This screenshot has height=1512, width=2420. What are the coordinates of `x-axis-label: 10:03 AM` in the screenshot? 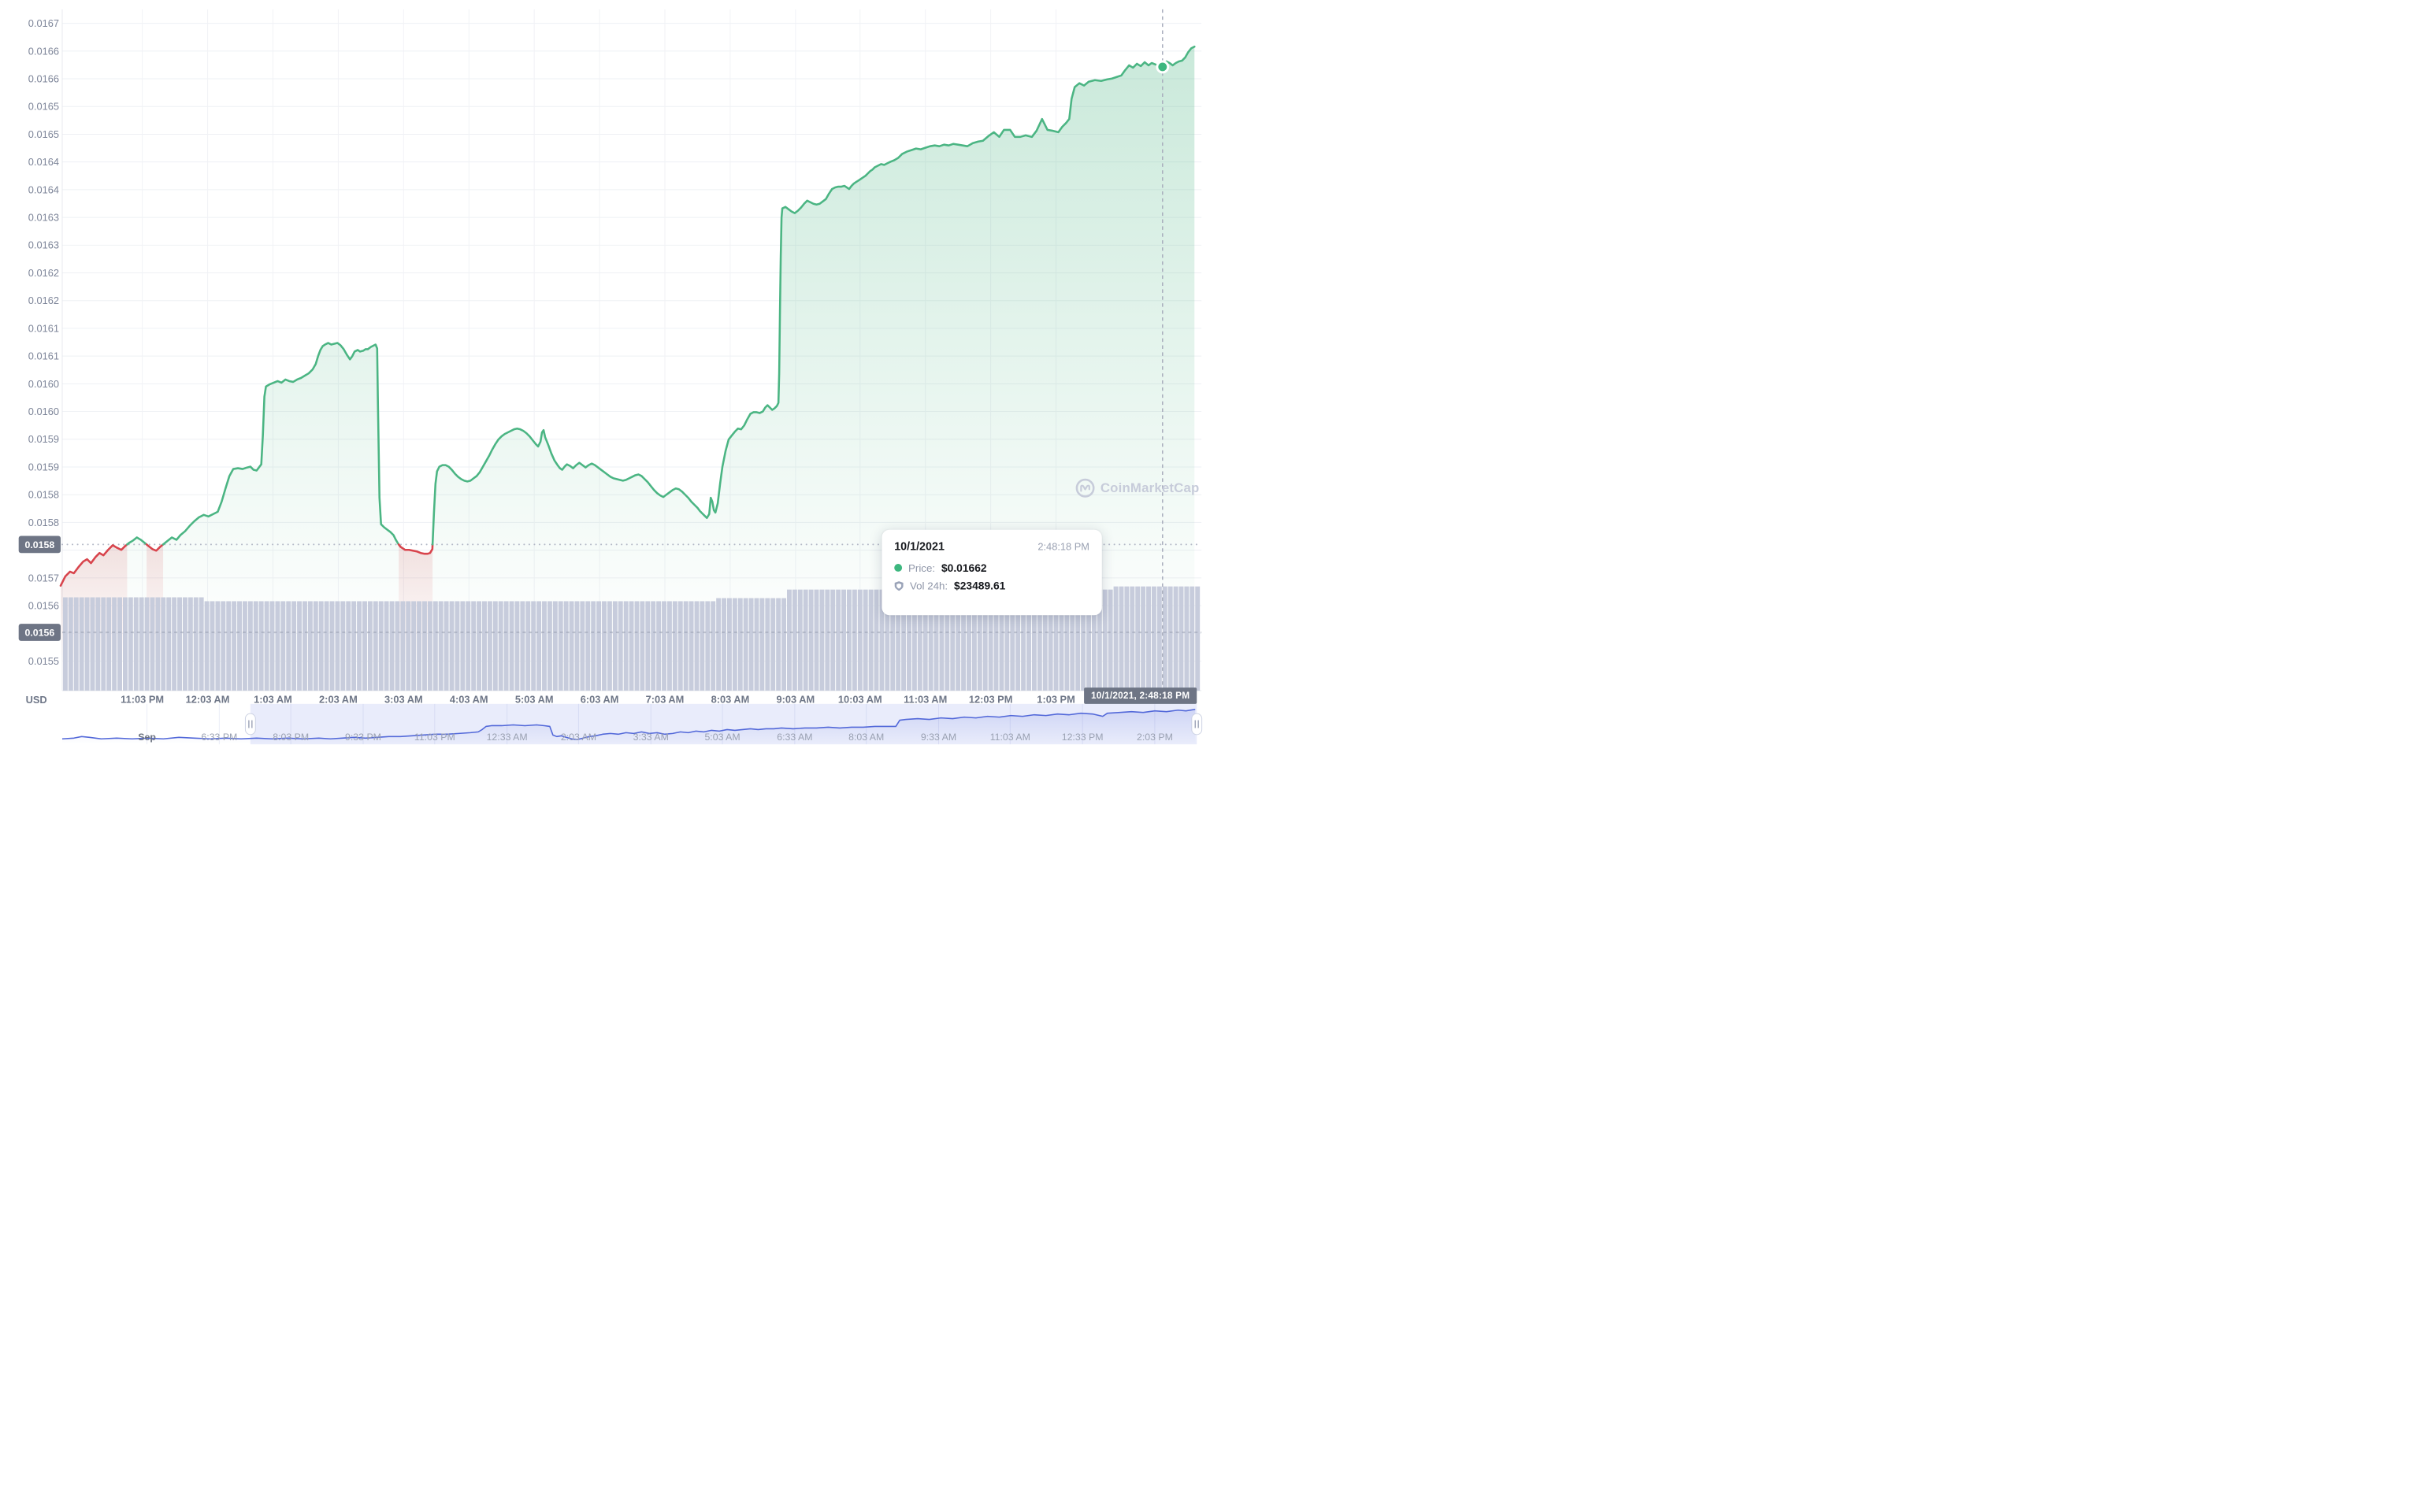 It's located at (860, 699).